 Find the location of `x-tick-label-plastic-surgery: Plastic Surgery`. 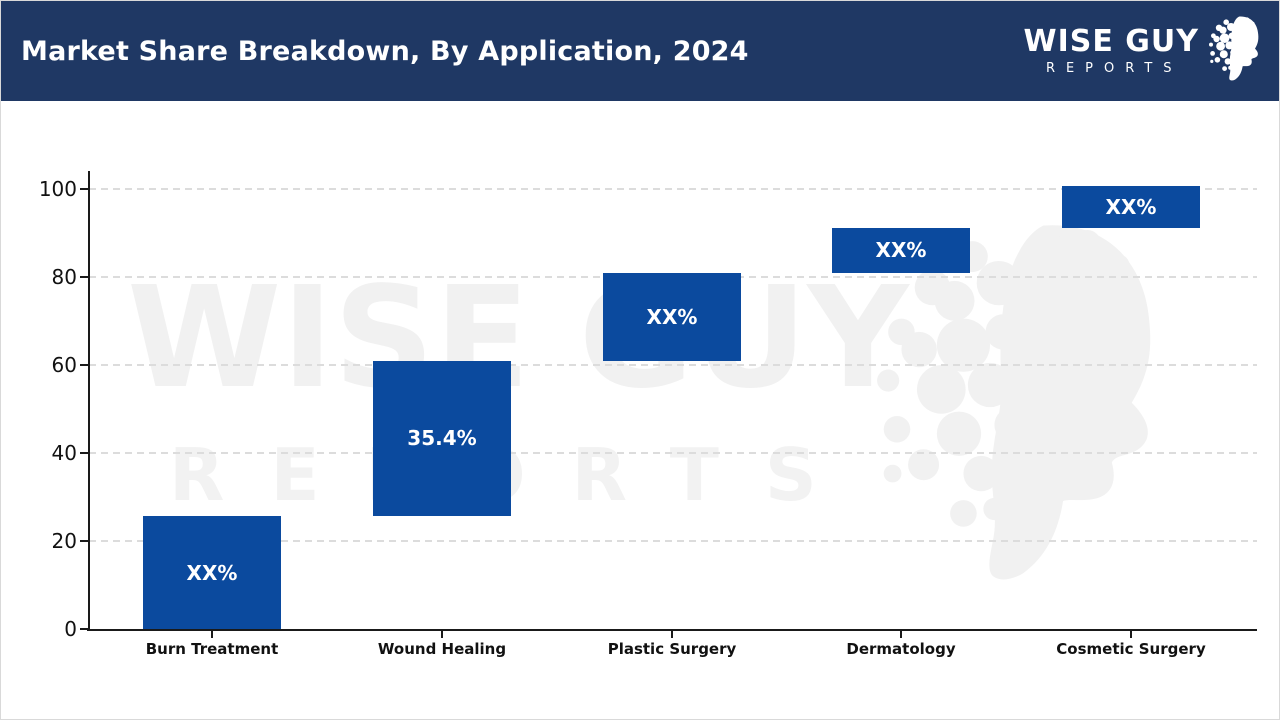

x-tick-label-plastic-surgery: Plastic Surgery is located at coordinates (672, 649).